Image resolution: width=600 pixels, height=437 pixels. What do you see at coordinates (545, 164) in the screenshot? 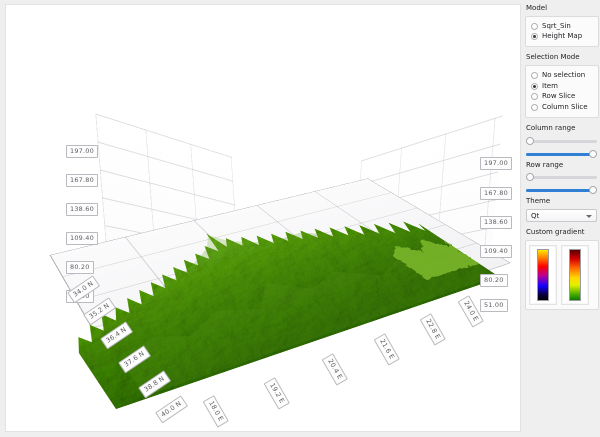
I see `row-range-title: Row range` at bounding box center [545, 164].